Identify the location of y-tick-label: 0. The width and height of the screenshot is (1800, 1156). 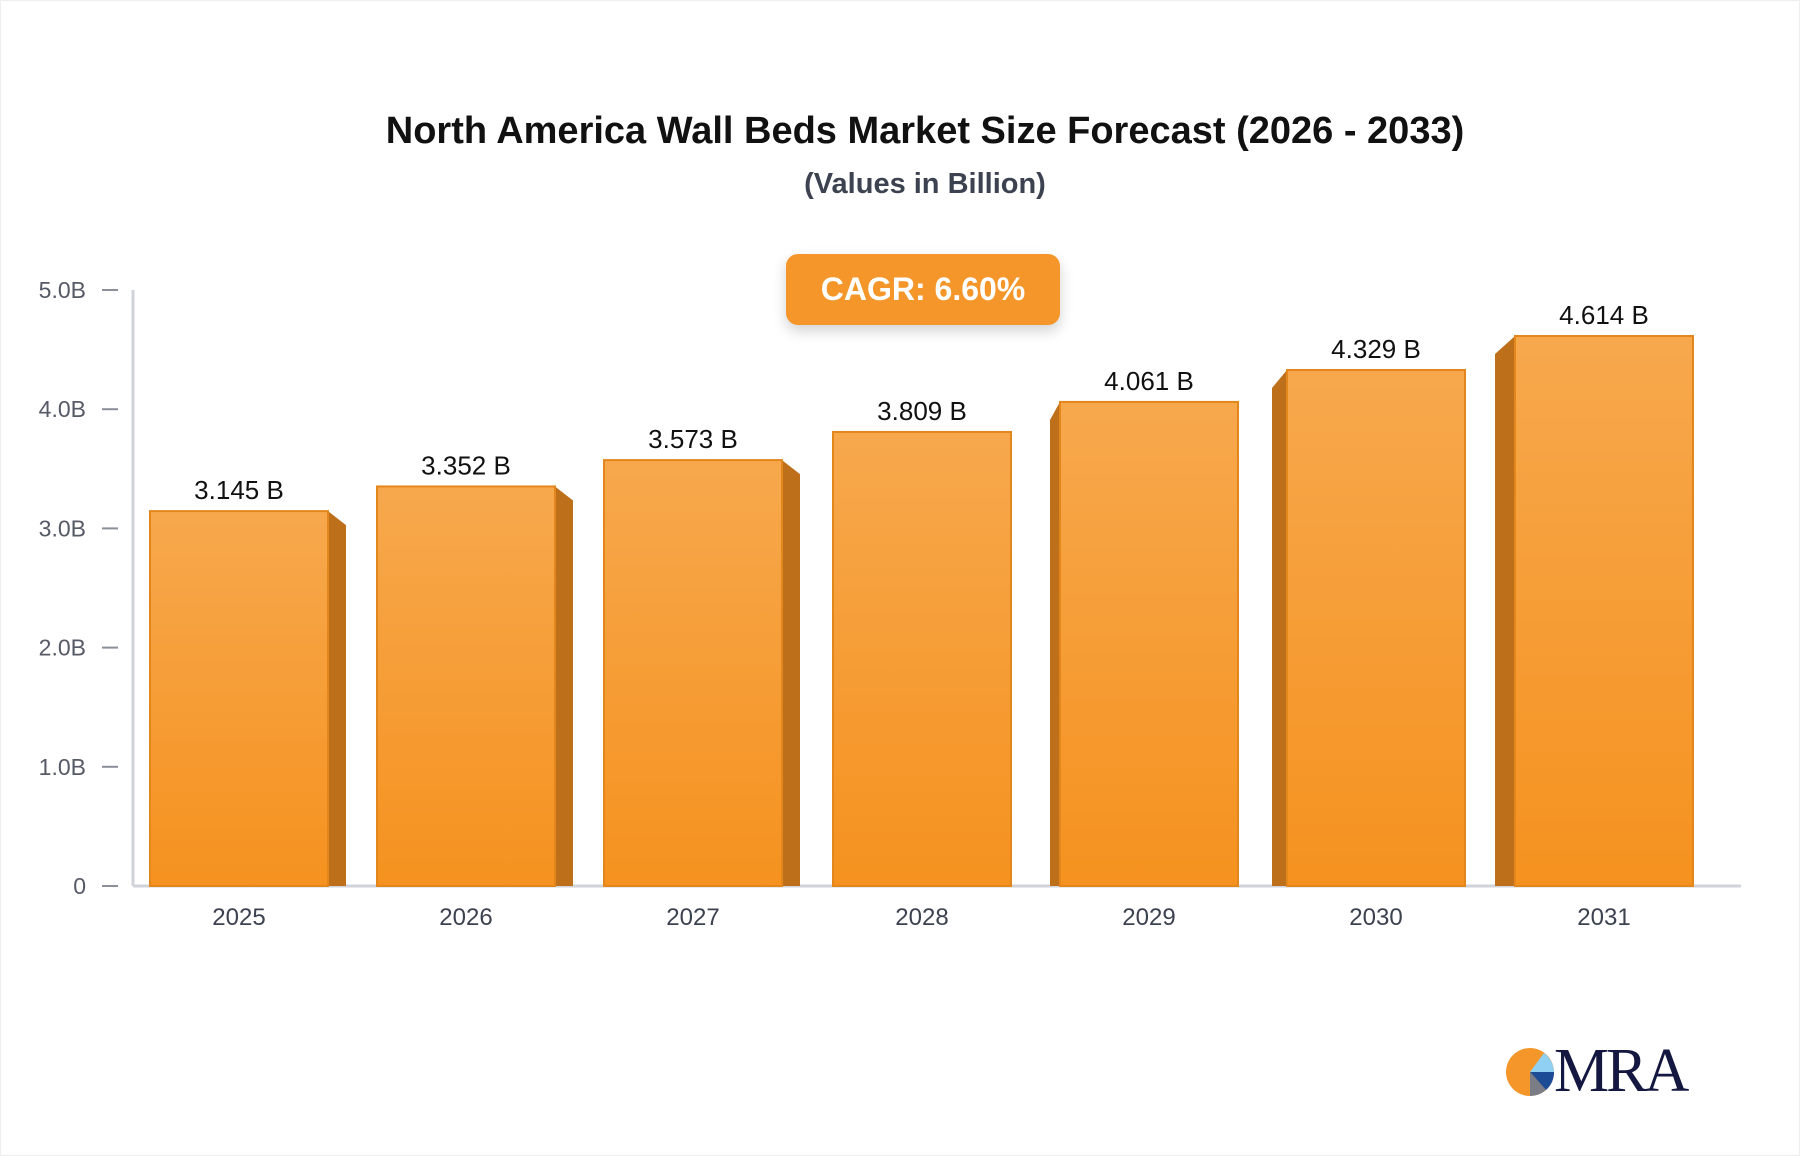
(79, 886).